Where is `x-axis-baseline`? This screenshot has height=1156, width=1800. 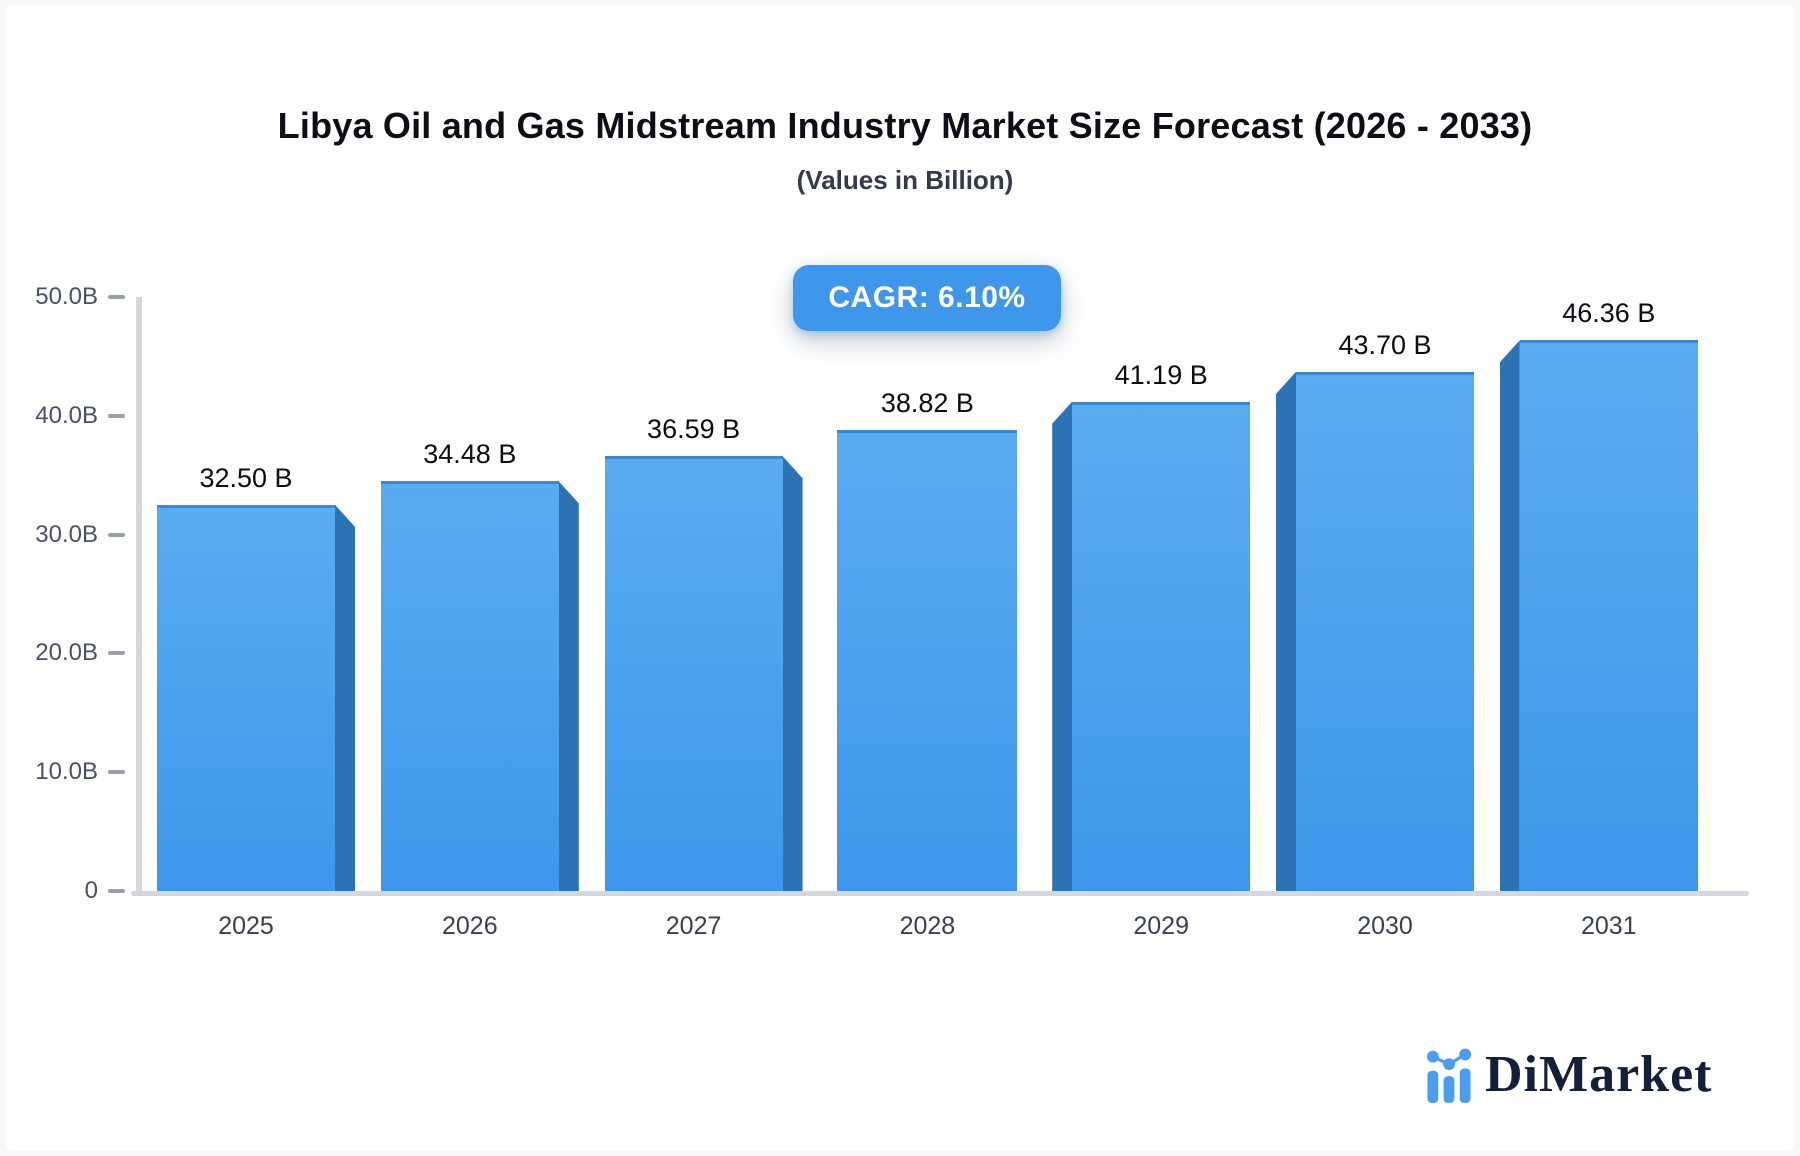 x-axis-baseline is located at coordinates (940, 893).